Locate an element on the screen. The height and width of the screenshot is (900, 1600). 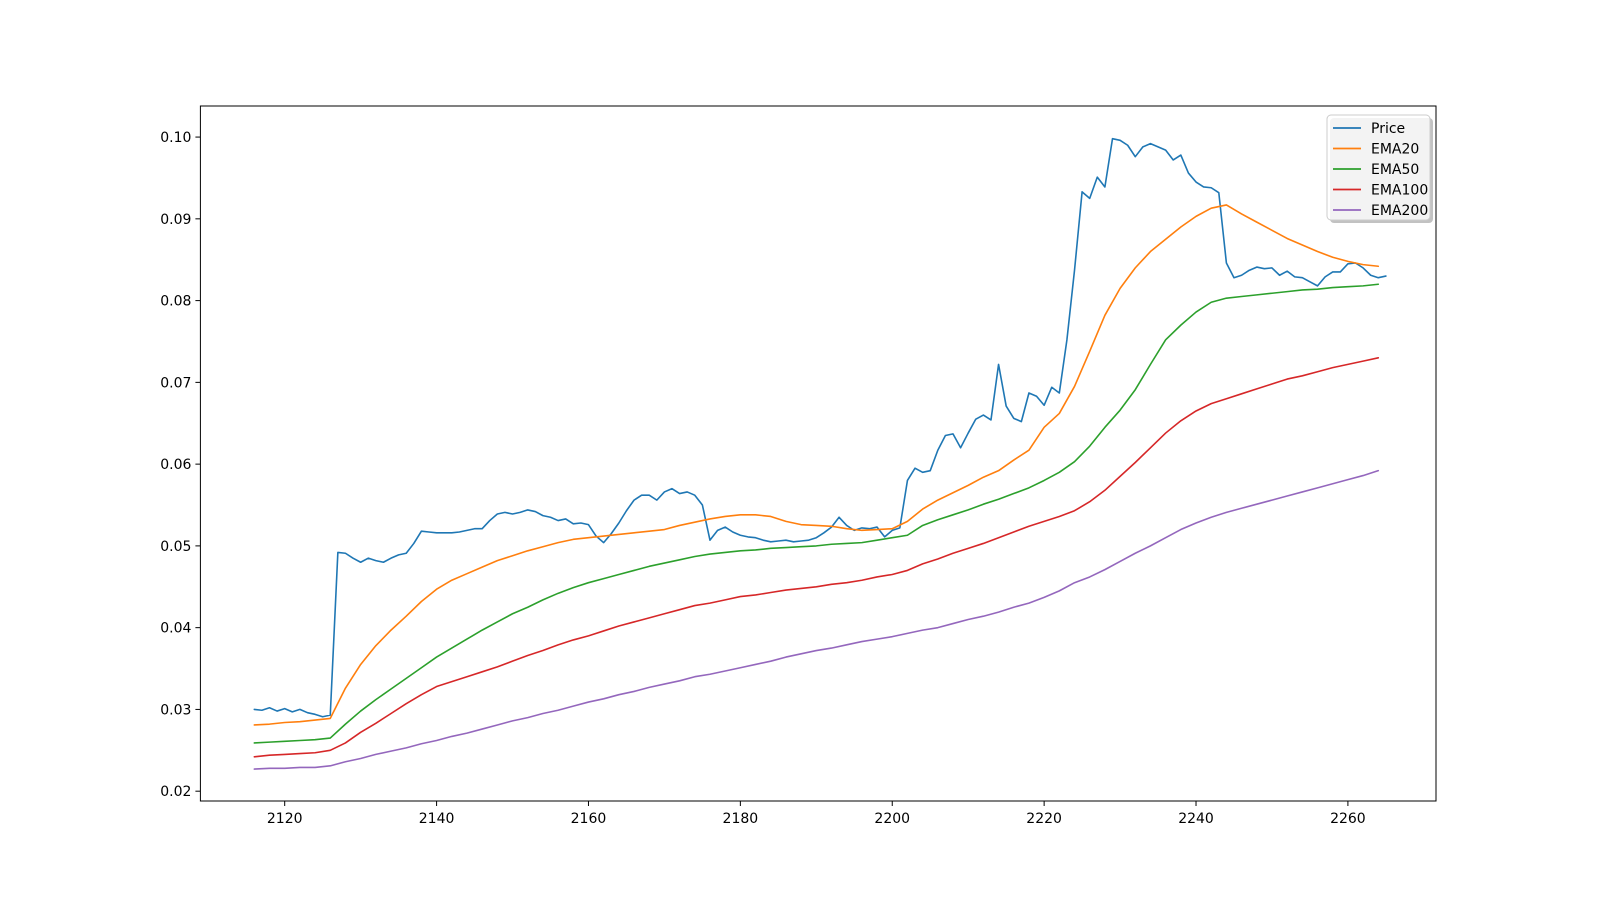
legend-label: EMA100 is located at coordinates (1399, 191).